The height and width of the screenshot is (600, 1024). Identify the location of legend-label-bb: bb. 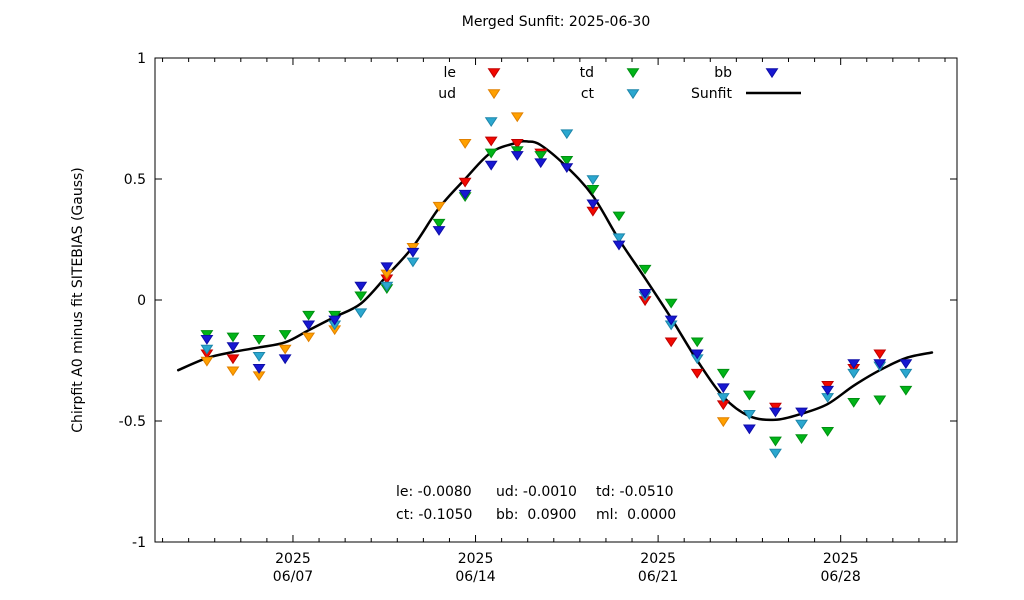
(723, 73).